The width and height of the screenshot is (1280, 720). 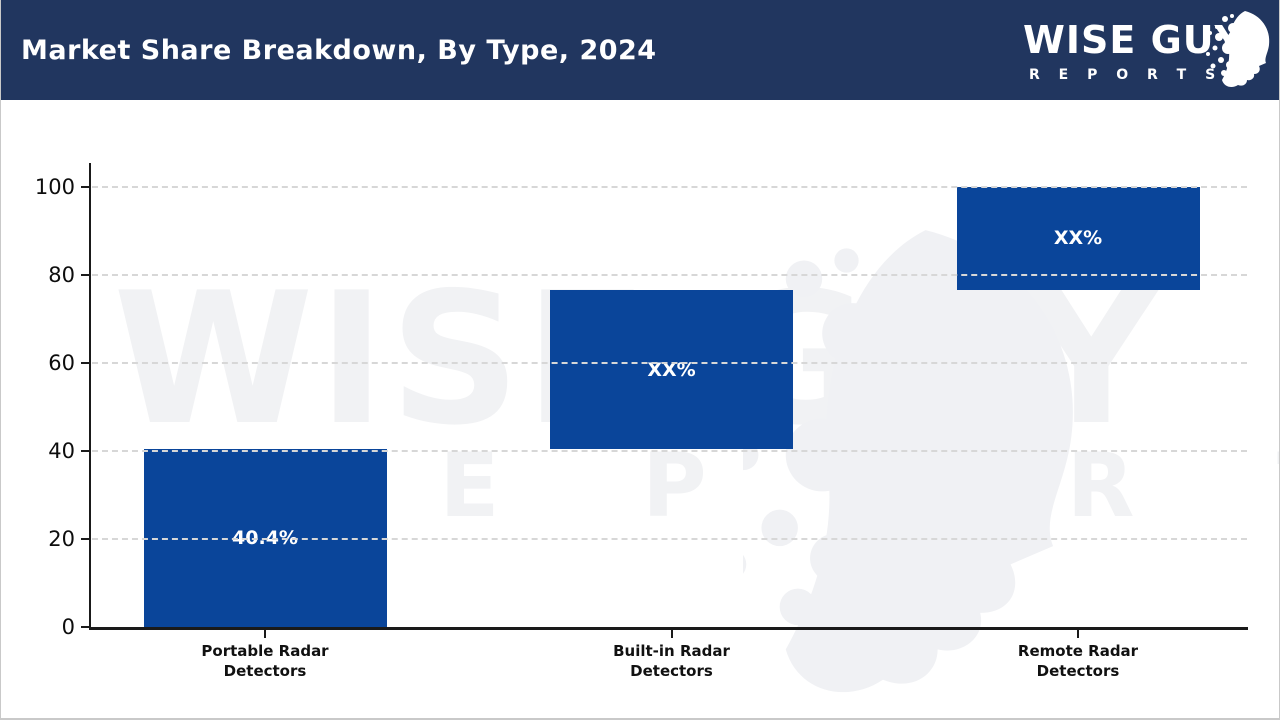 I want to click on wise-guy-logo: WISE GUY R E P O R T S, so click(x=1146, y=49).